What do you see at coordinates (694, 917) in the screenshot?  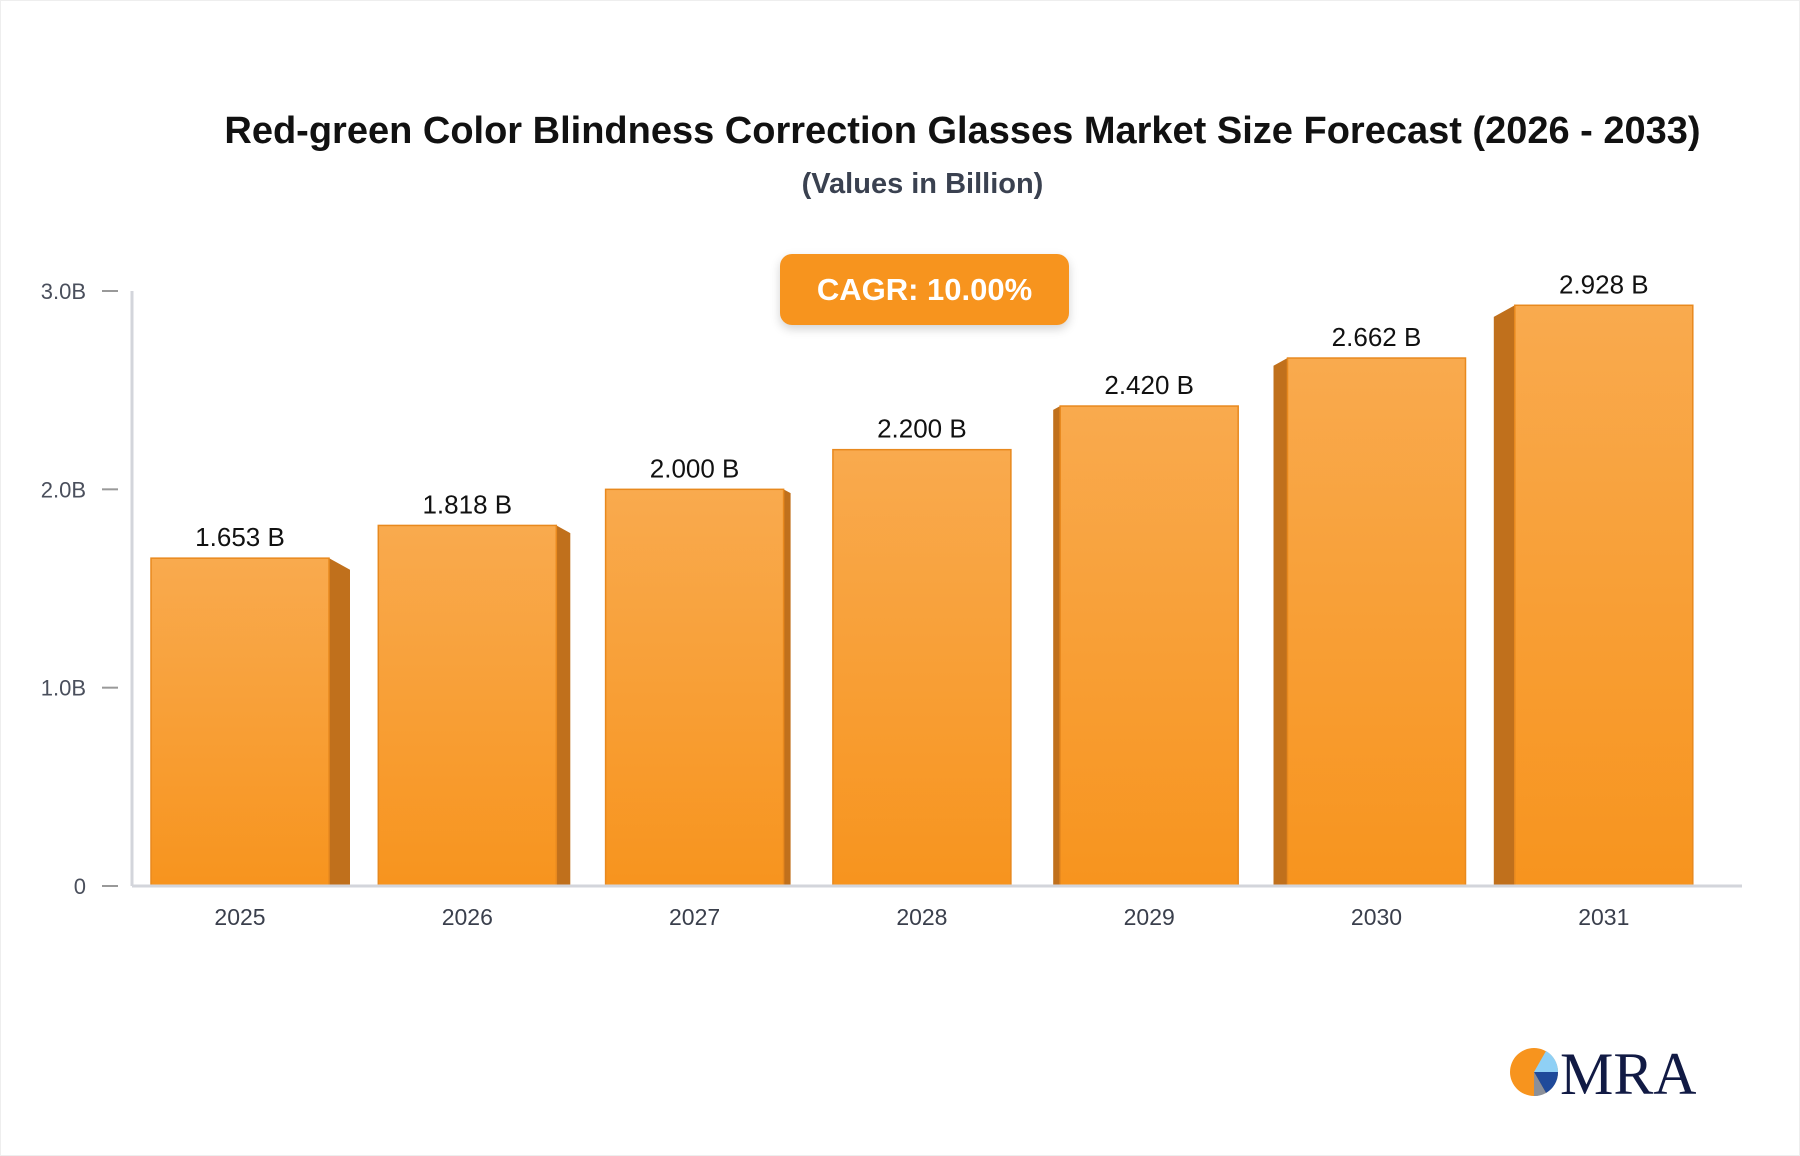 I see `x-tick-label: 2027` at bounding box center [694, 917].